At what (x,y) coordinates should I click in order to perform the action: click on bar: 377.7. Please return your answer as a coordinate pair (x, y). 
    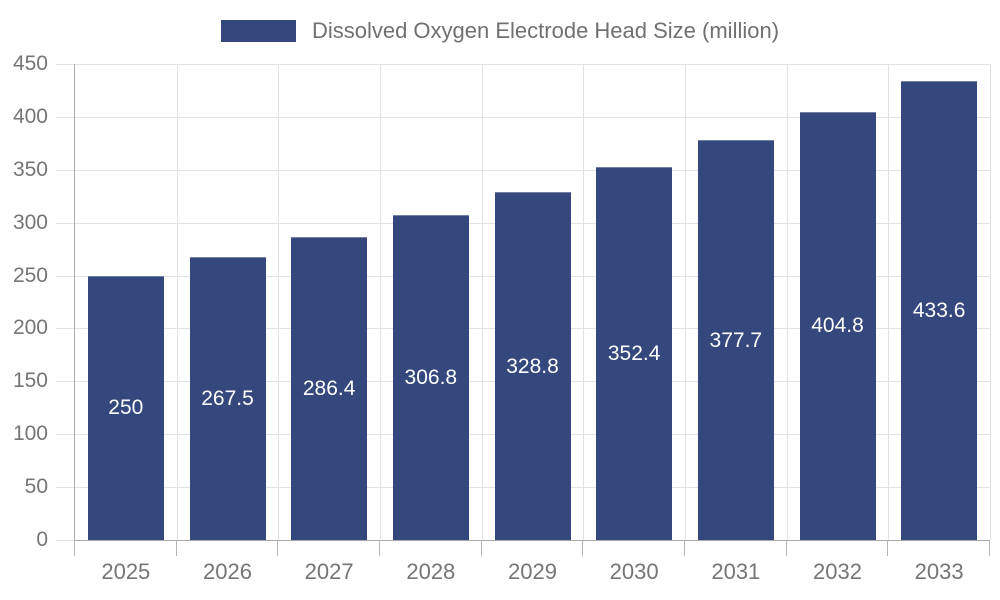
    Looking at the image, I should click on (735, 340).